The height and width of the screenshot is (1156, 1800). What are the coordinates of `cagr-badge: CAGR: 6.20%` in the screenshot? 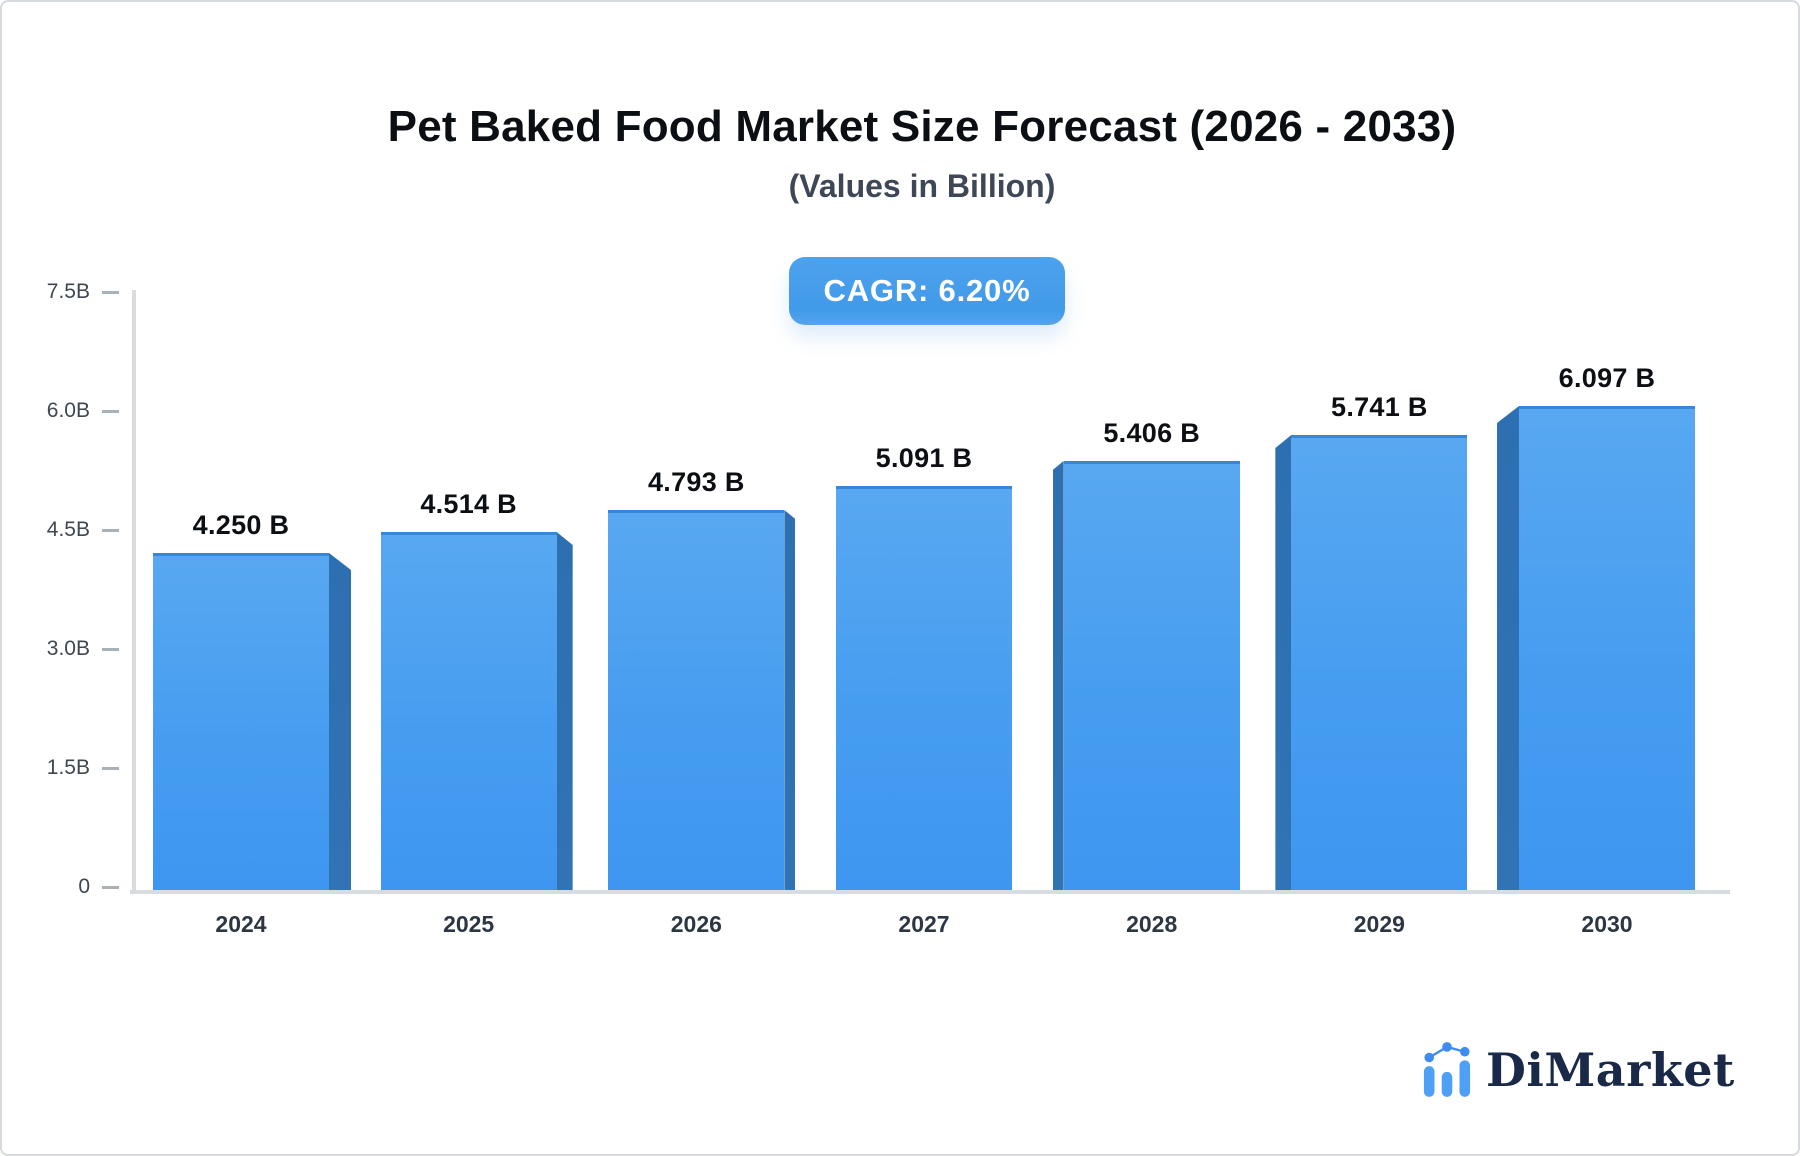 It's located at (927, 291).